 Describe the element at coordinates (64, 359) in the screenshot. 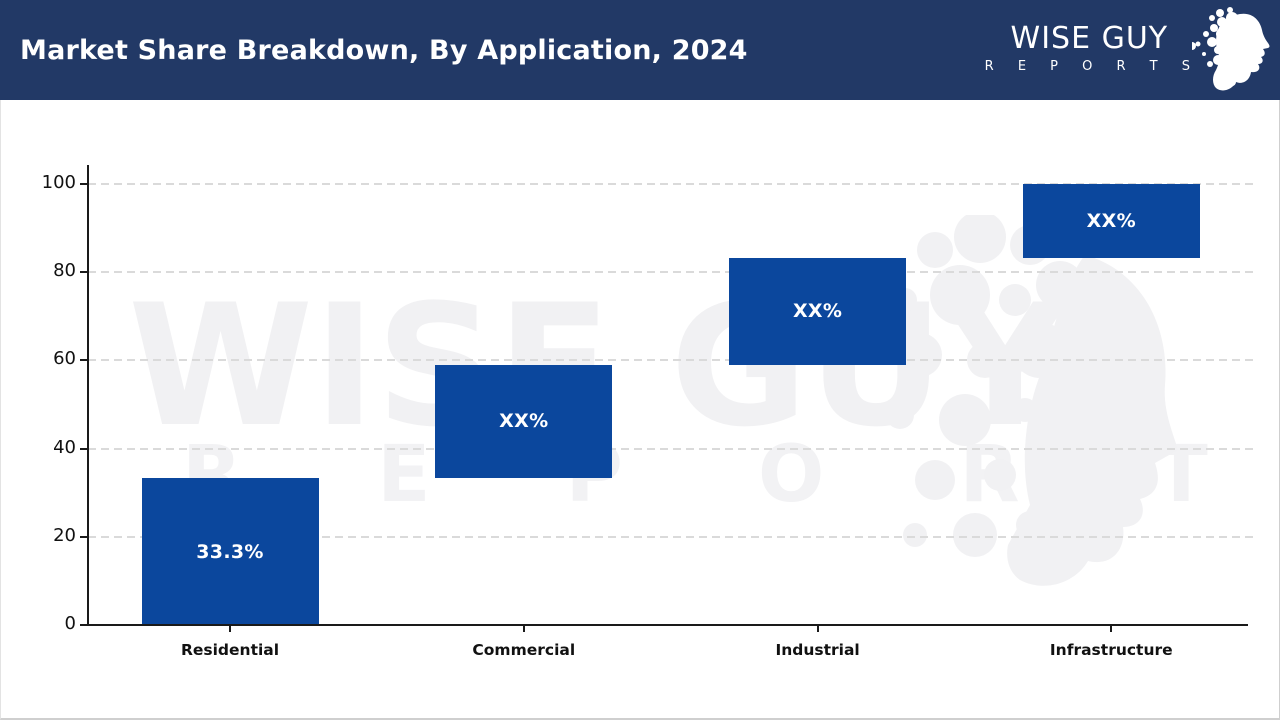

I see `y-tick-label-60: 60` at that location.